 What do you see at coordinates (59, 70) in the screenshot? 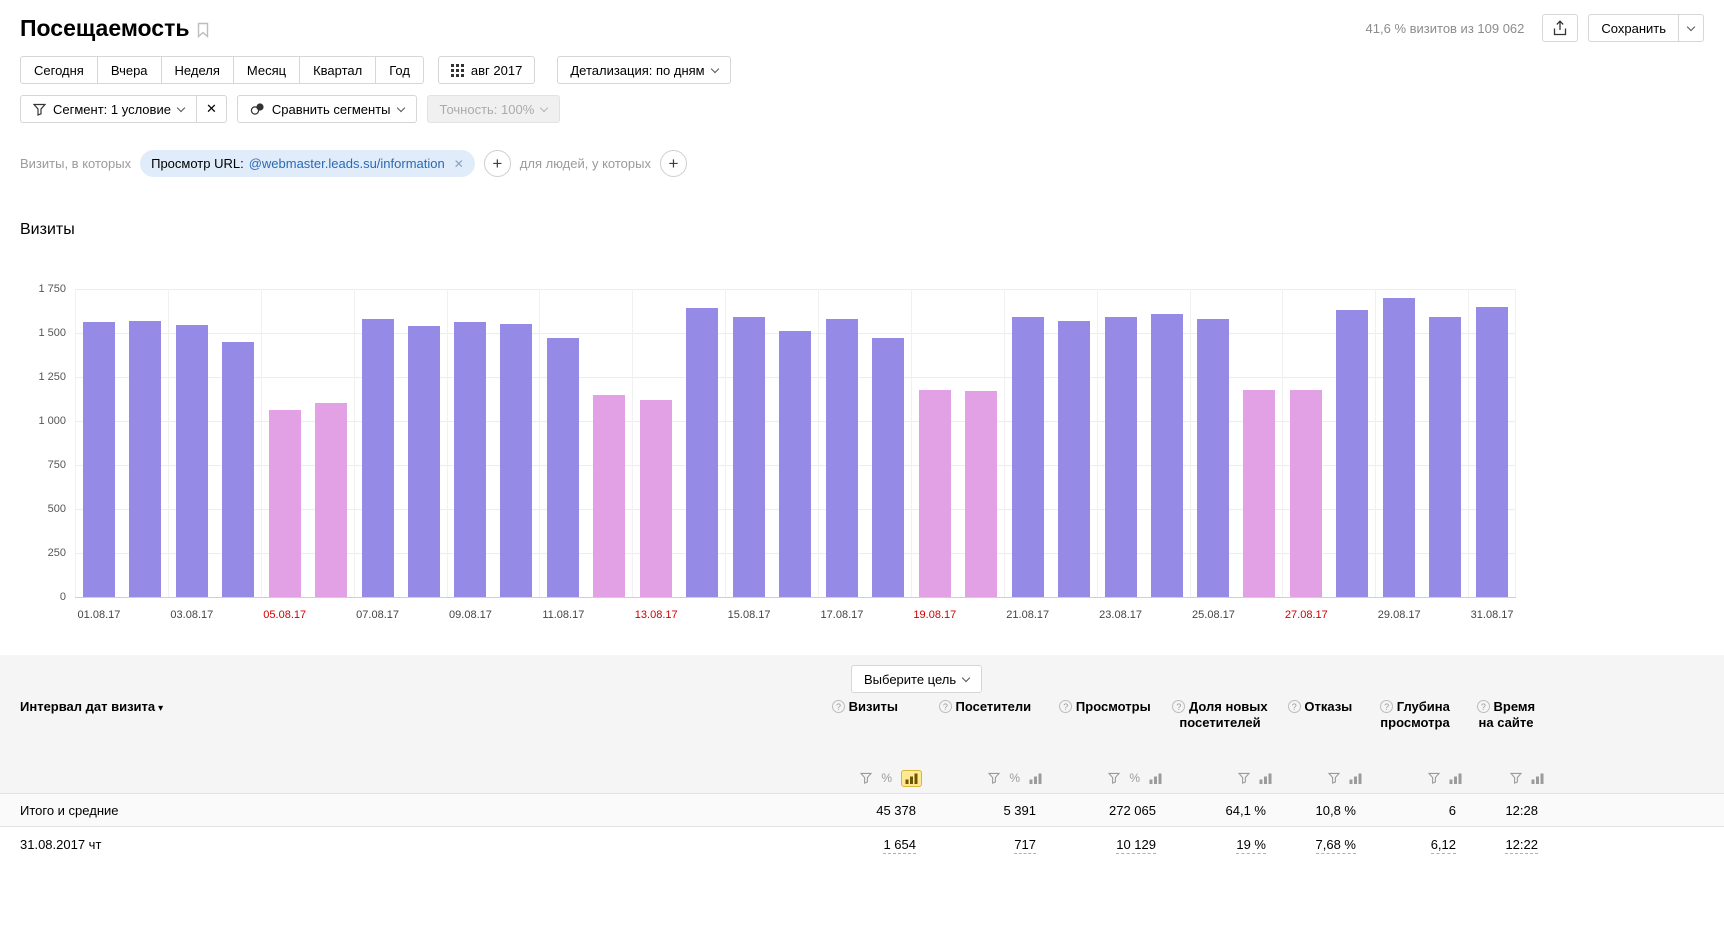
I see `period-tab-0: Сегодня` at bounding box center [59, 70].